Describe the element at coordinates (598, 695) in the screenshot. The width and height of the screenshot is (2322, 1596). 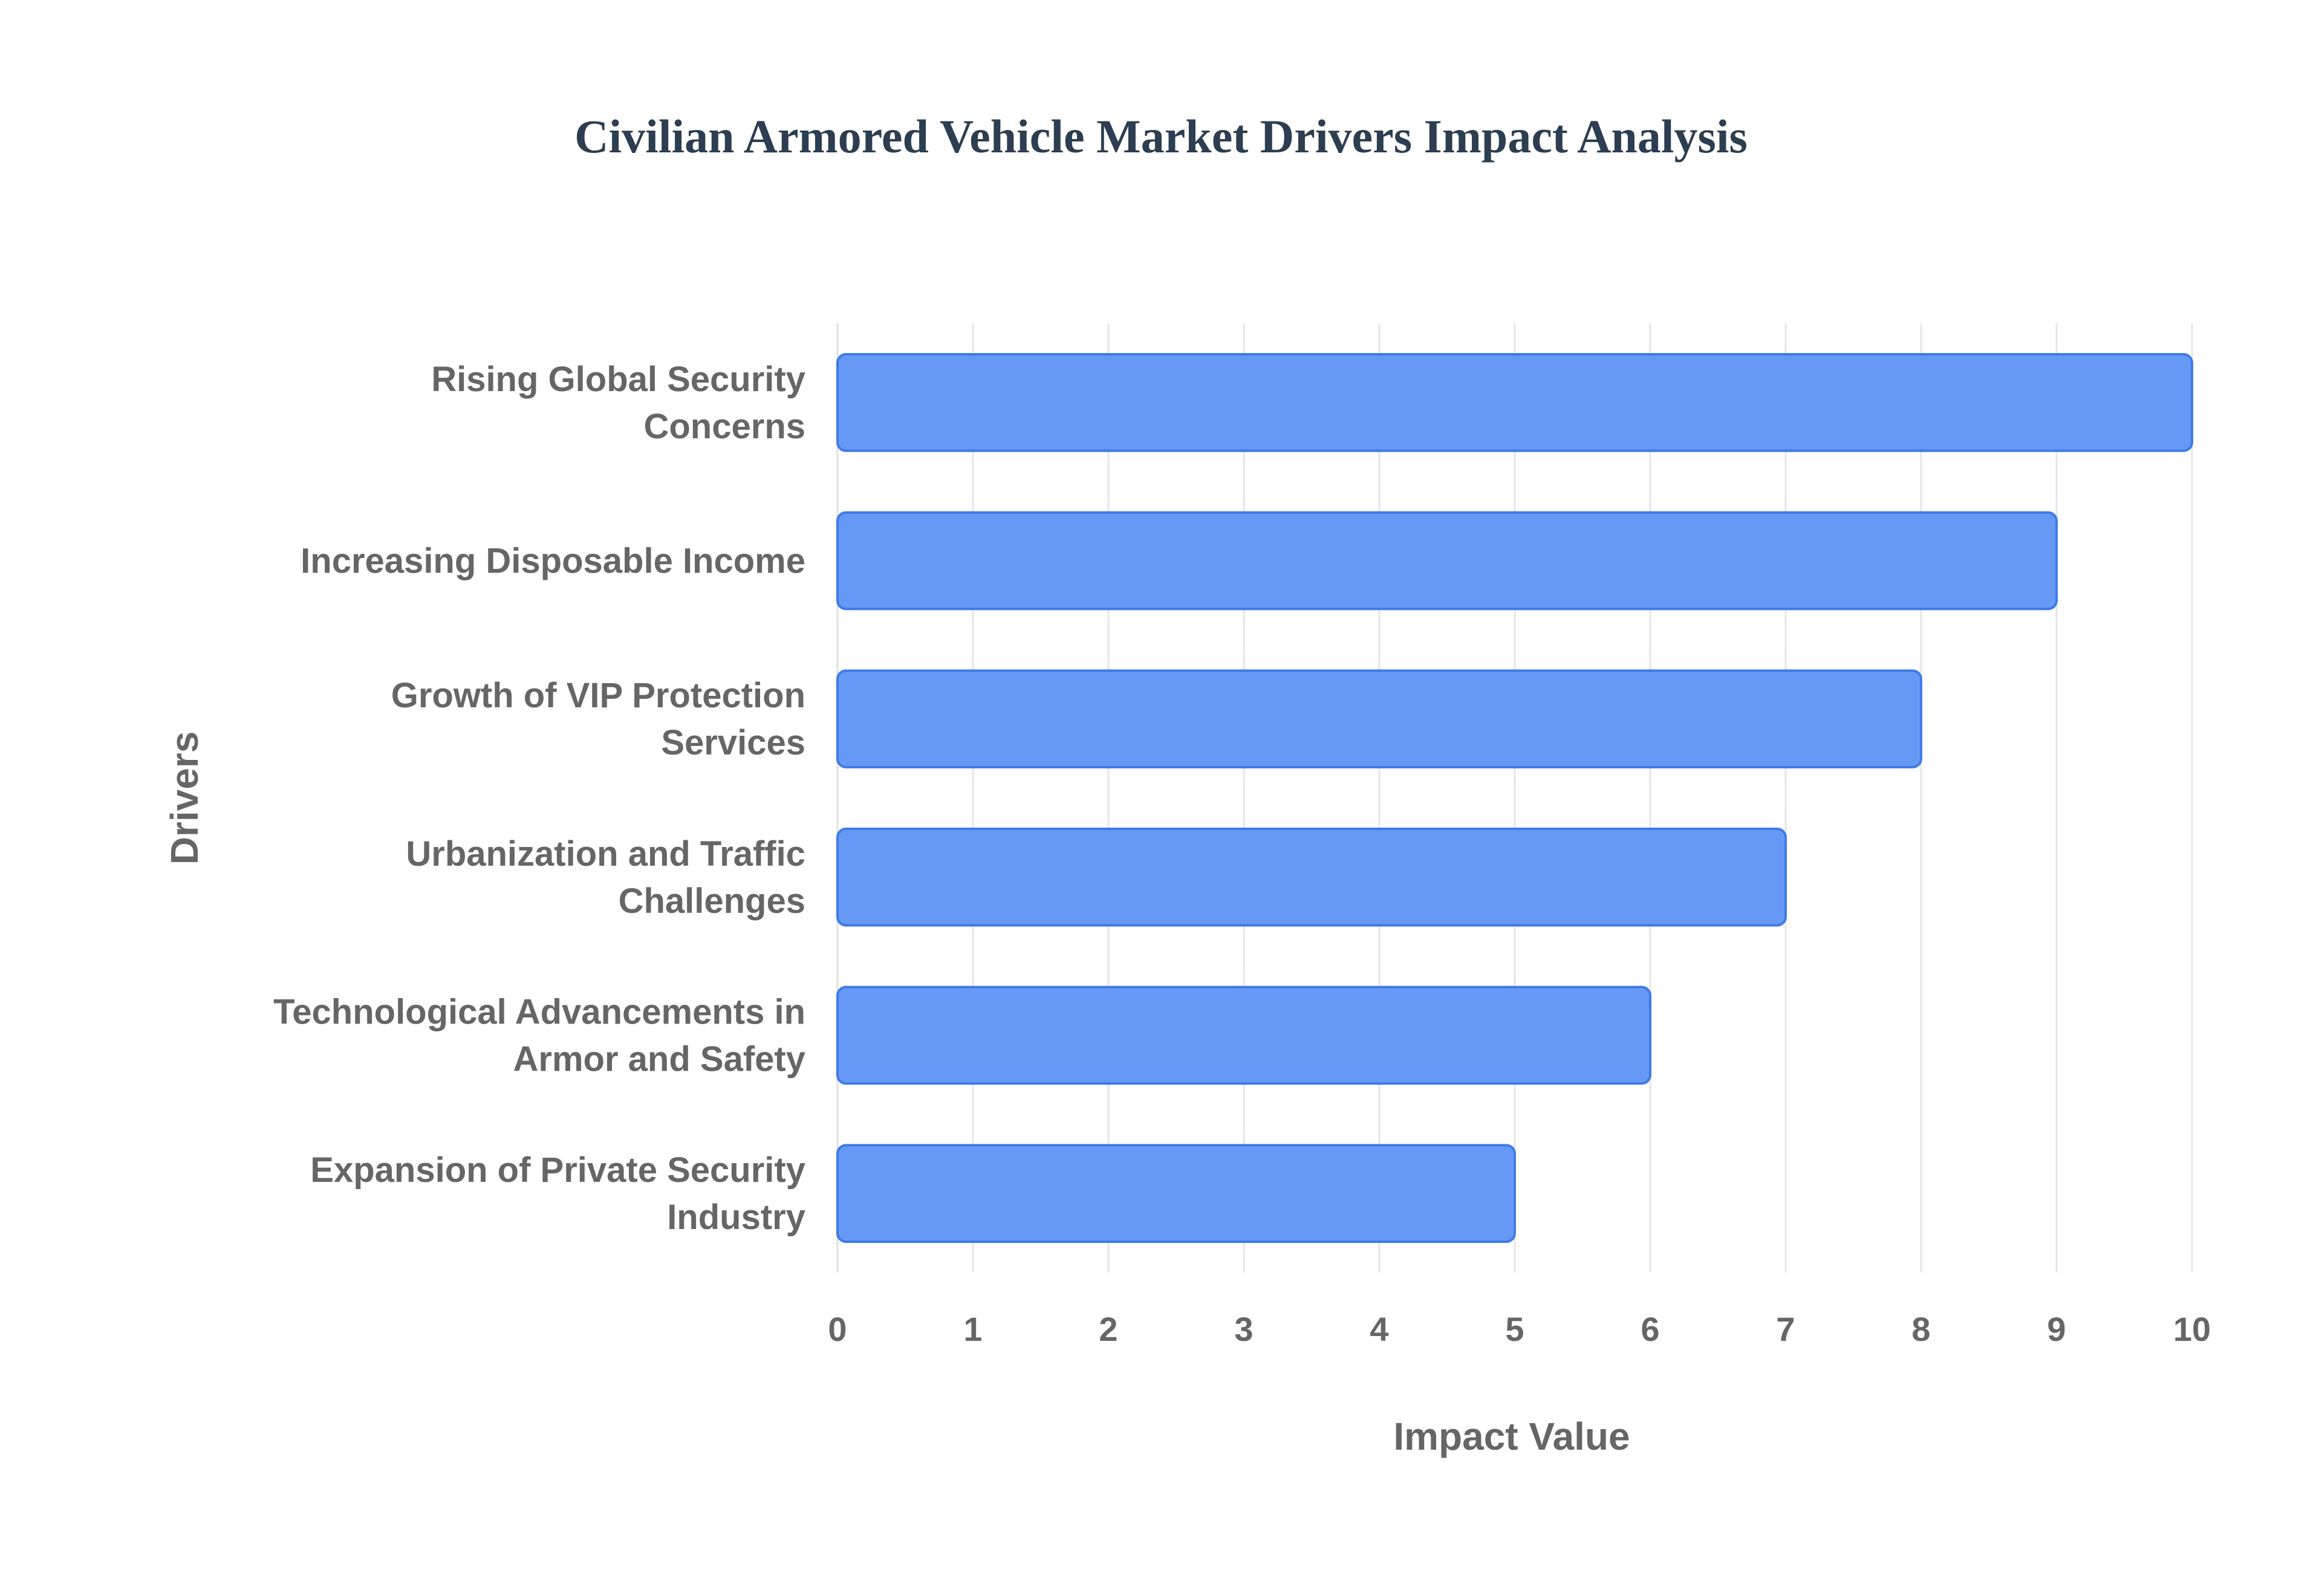
I see `category-label-line: Growth of VIP Protection` at that location.